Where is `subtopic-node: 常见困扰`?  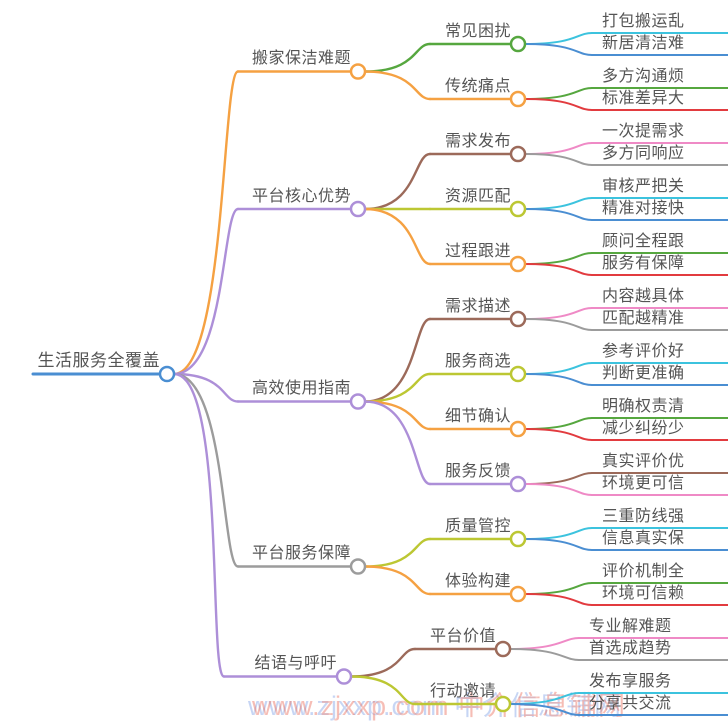 subtopic-node: 常见困扰 is located at coordinates (477, 31).